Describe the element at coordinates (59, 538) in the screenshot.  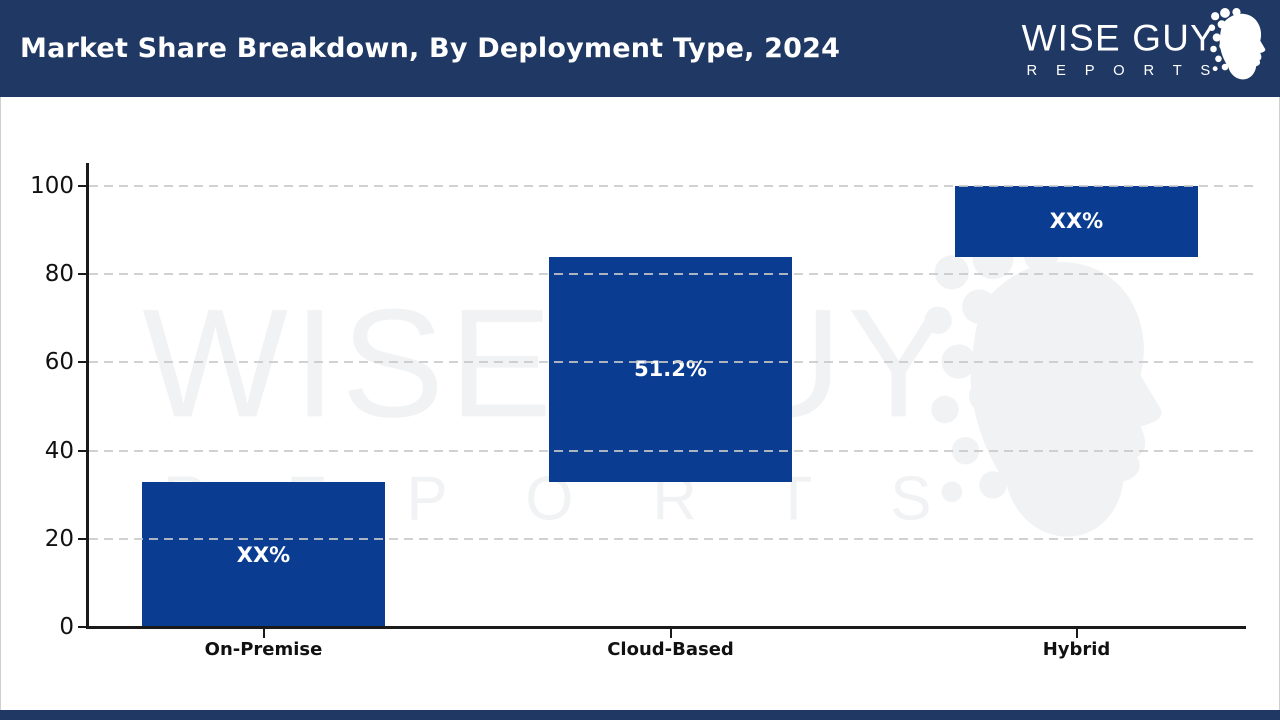
I see `y-tick-label-20: 20` at that location.